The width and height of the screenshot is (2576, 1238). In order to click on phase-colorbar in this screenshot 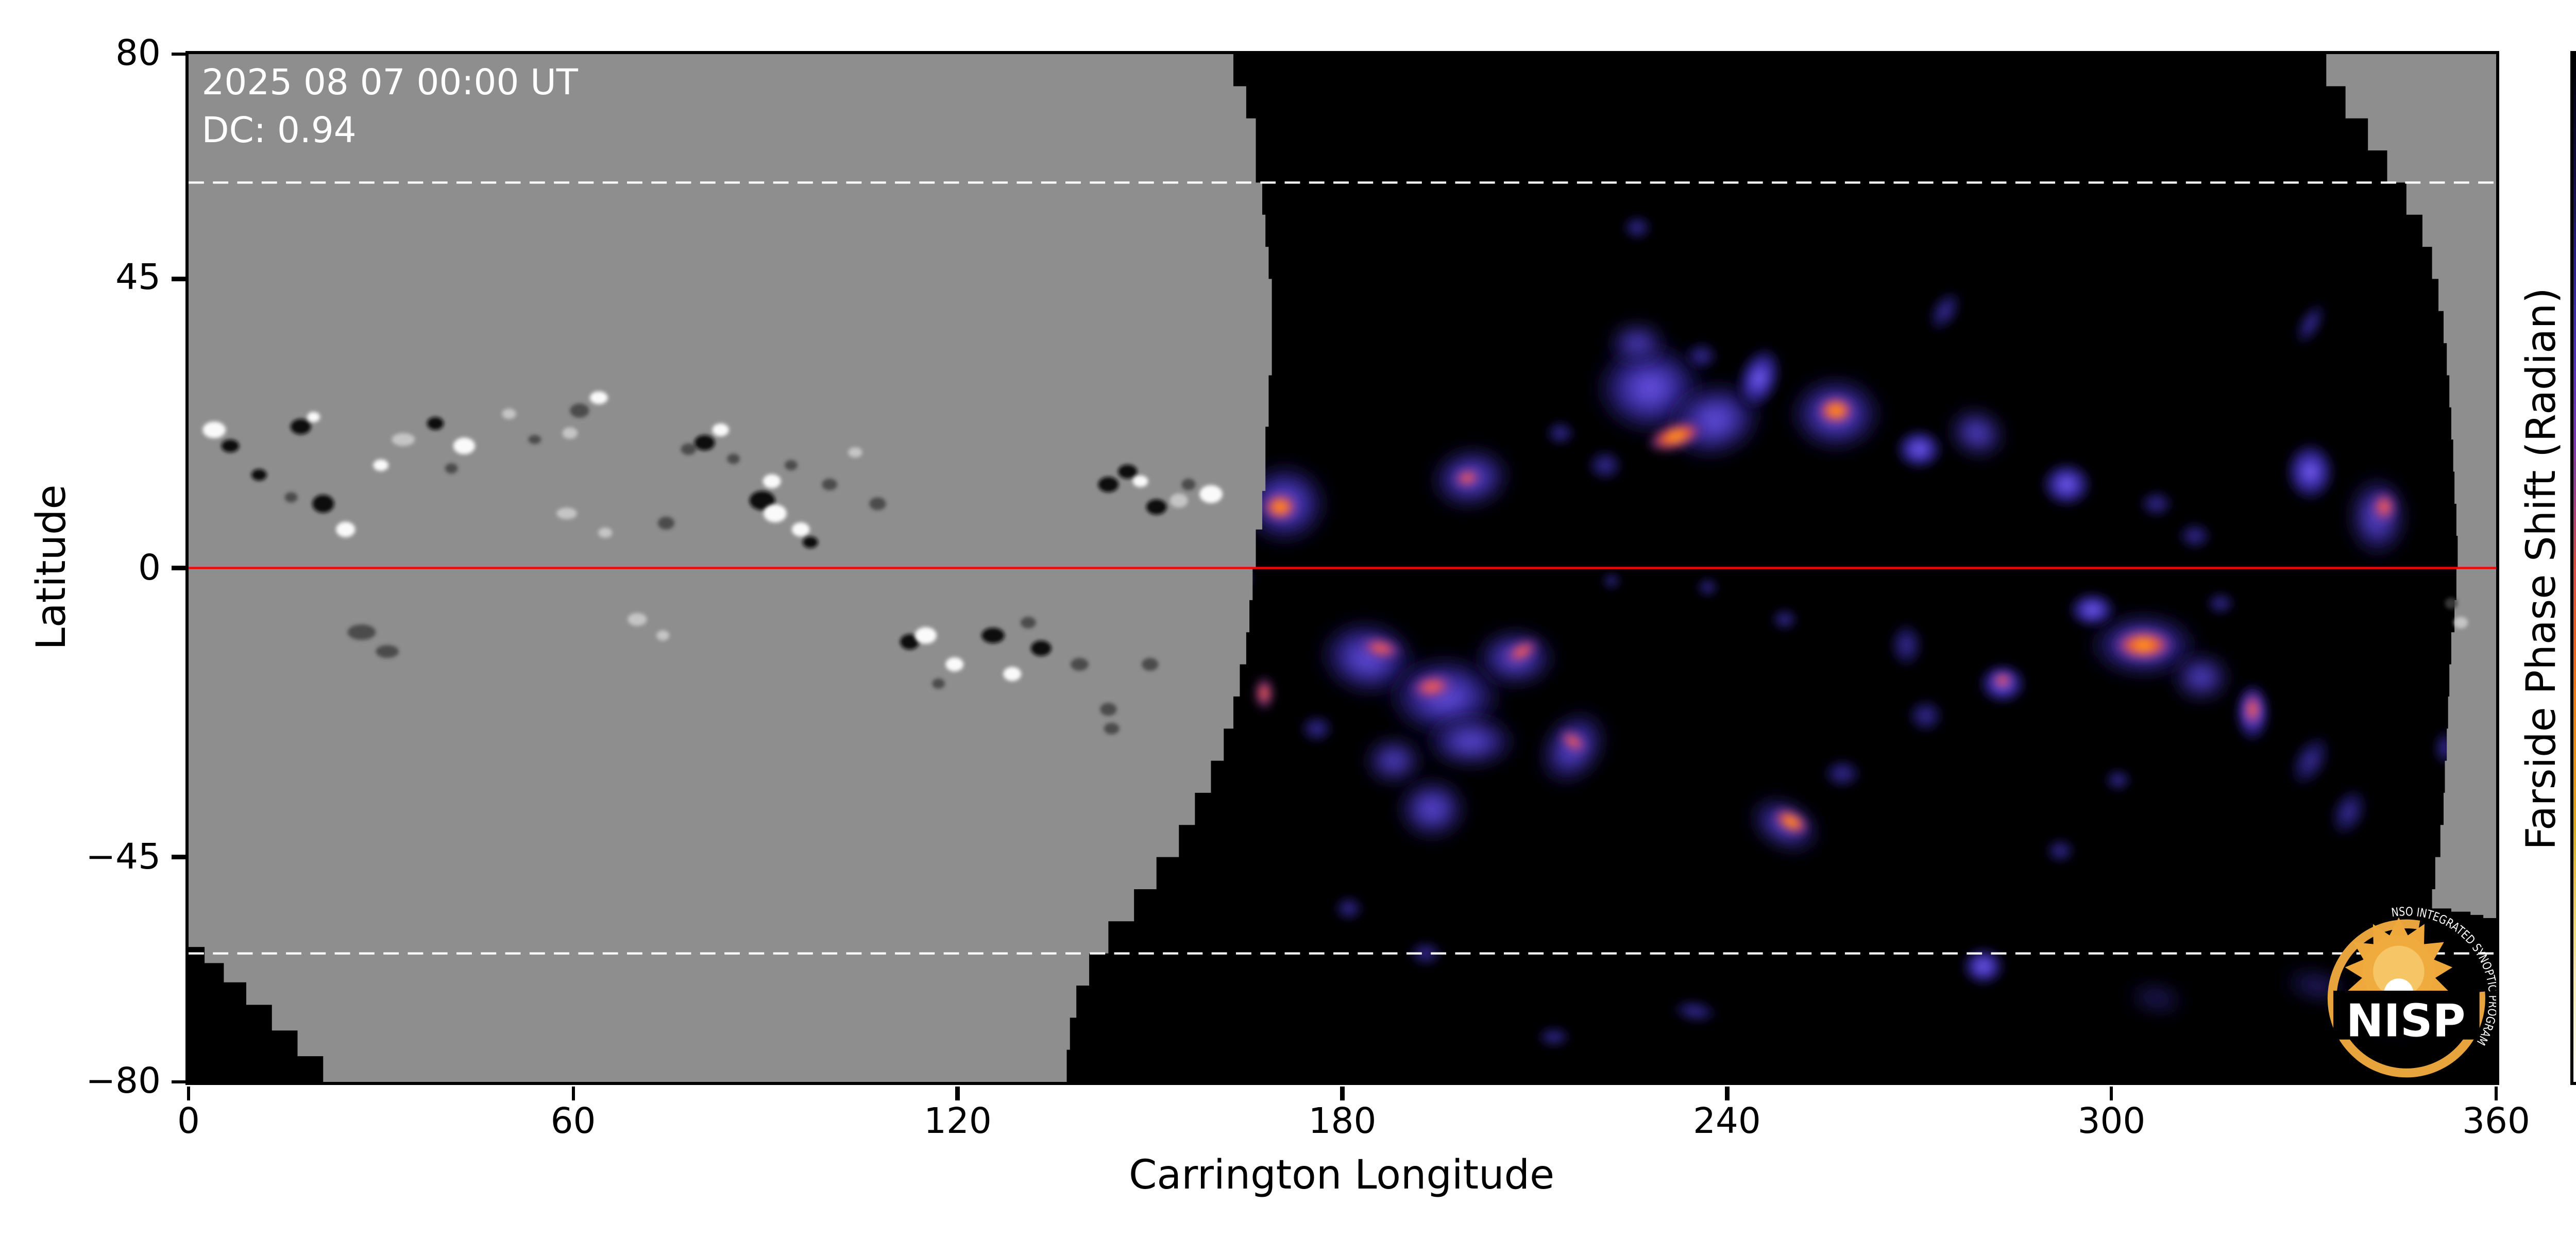, I will do `click(2572, 567)`.